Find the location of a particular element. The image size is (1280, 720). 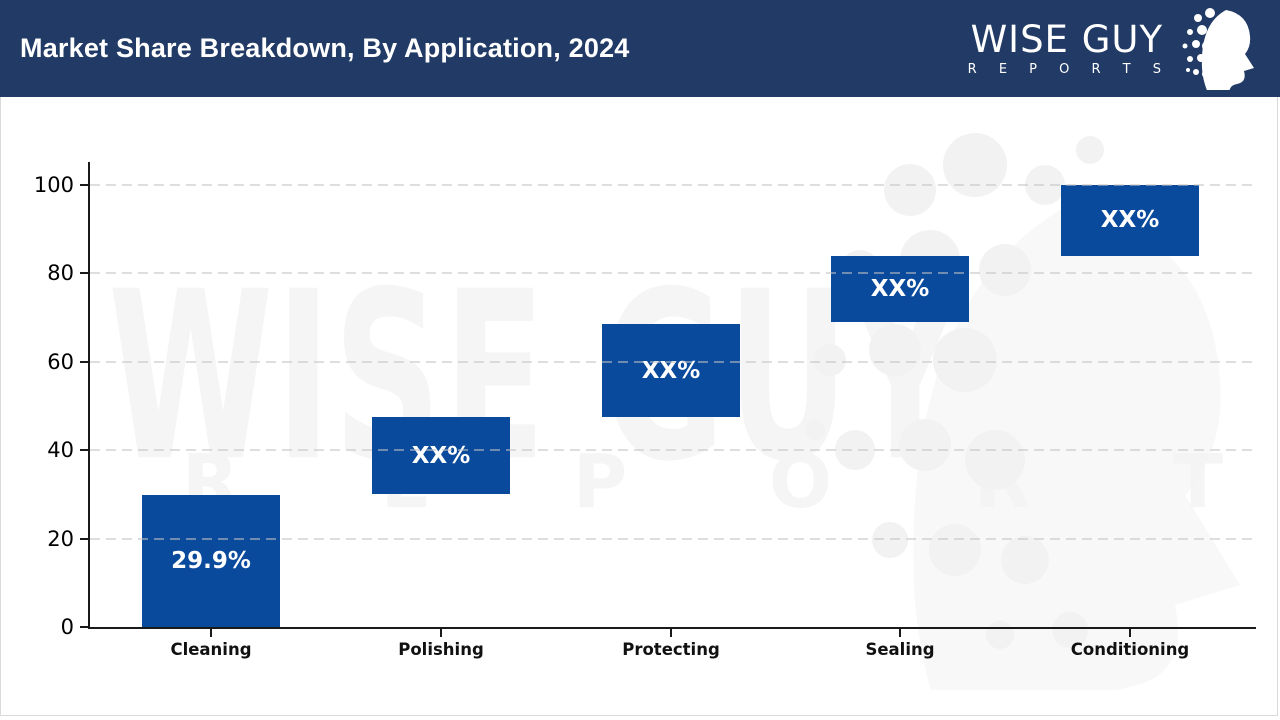

gridline-y80 is located at coordinates (673, 273).